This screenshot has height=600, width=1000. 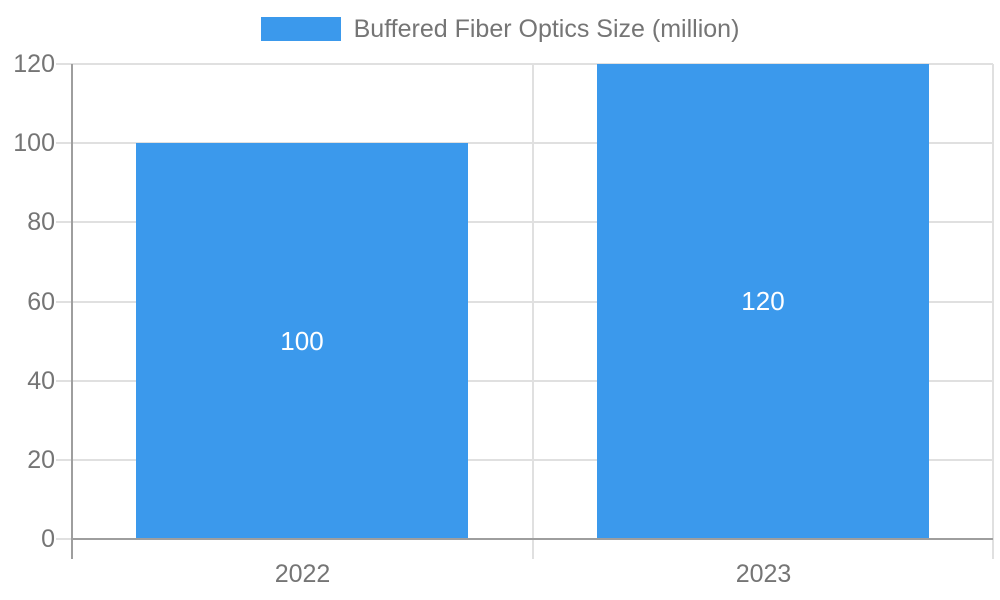 I want to click on plot-right-border, so click(x=993, y=311).